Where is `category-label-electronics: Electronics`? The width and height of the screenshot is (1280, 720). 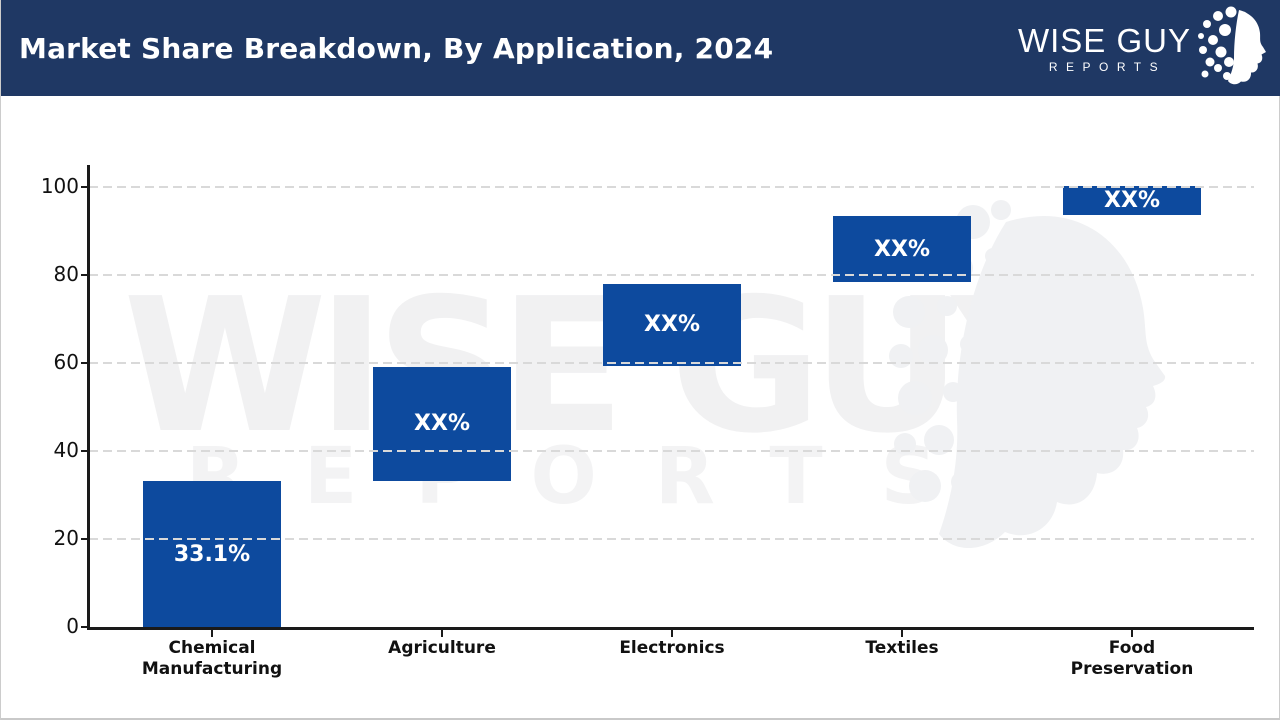 category-label-electronics: Electronics is located at coordinates (672, 648).